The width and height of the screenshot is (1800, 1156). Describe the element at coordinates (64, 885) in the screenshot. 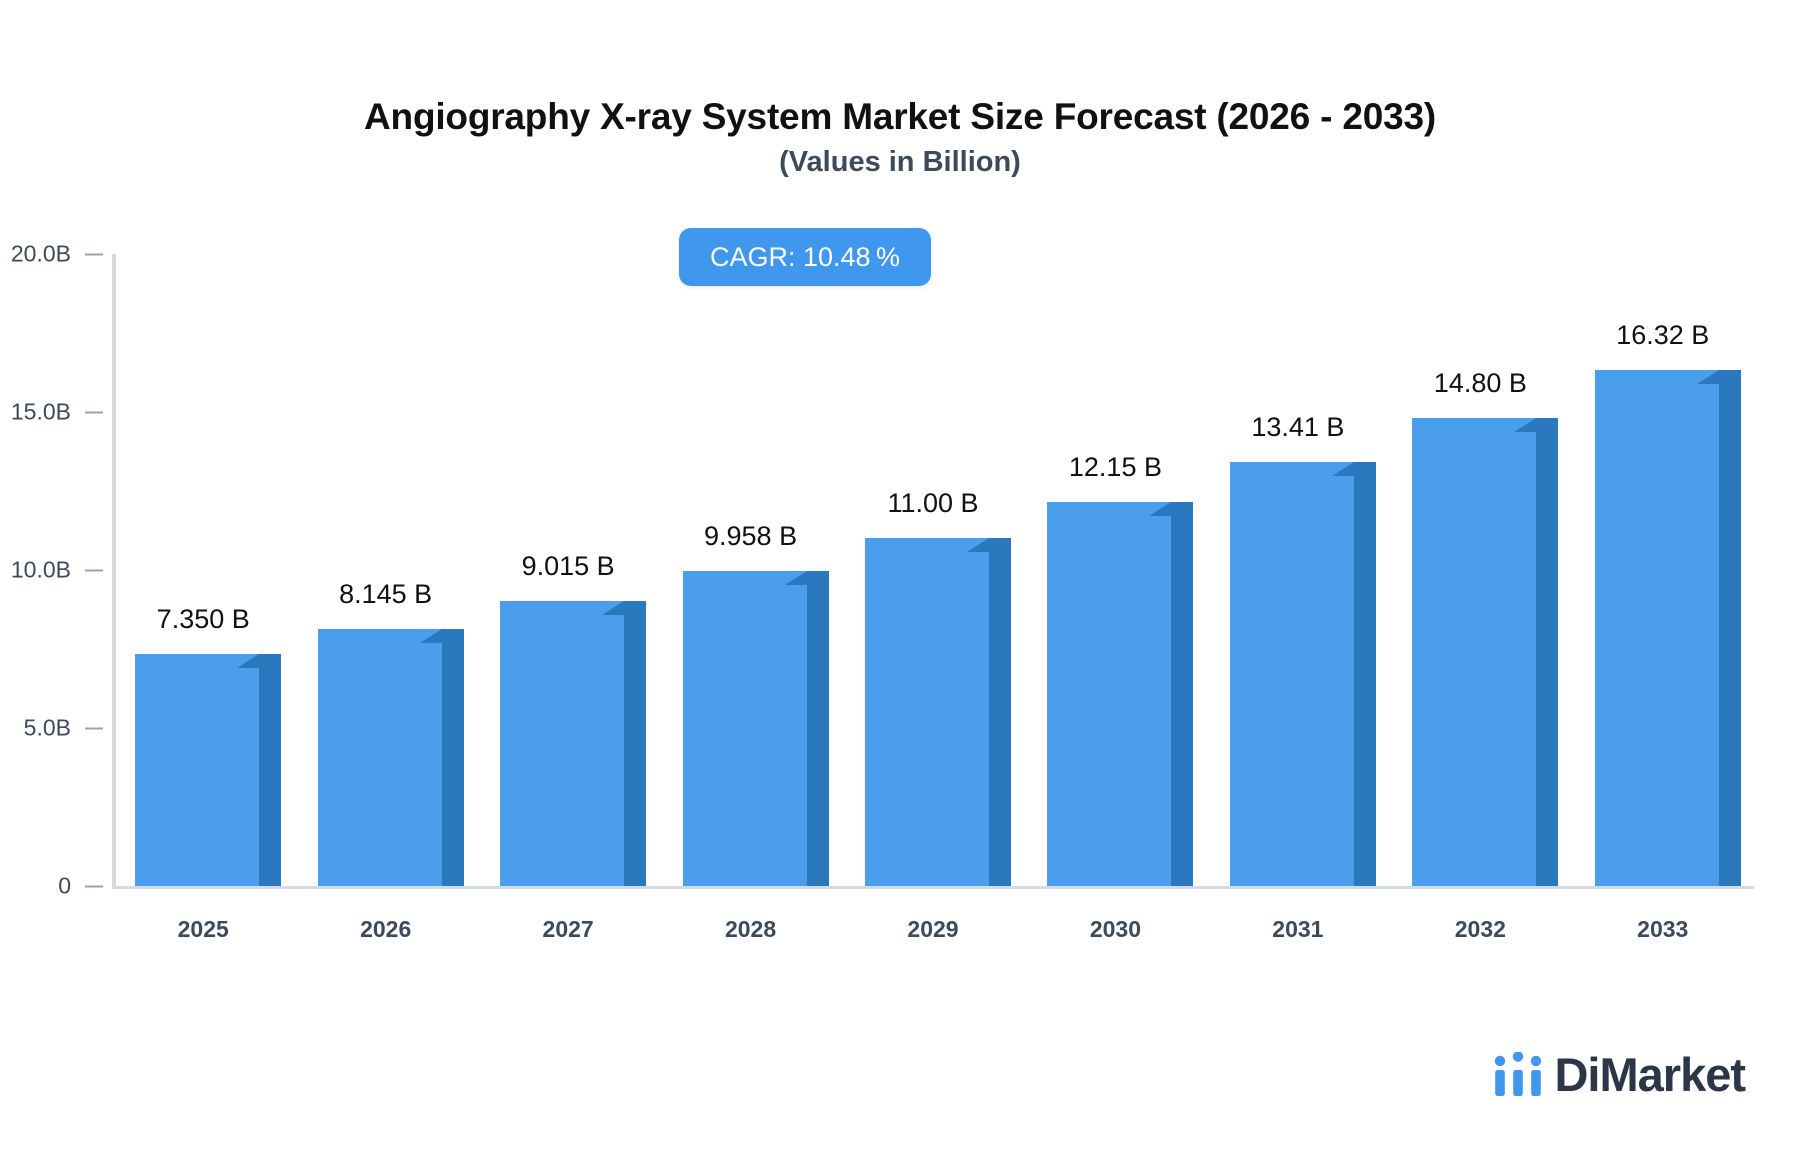

I see `y-axis-tick-label: 0` at that location.